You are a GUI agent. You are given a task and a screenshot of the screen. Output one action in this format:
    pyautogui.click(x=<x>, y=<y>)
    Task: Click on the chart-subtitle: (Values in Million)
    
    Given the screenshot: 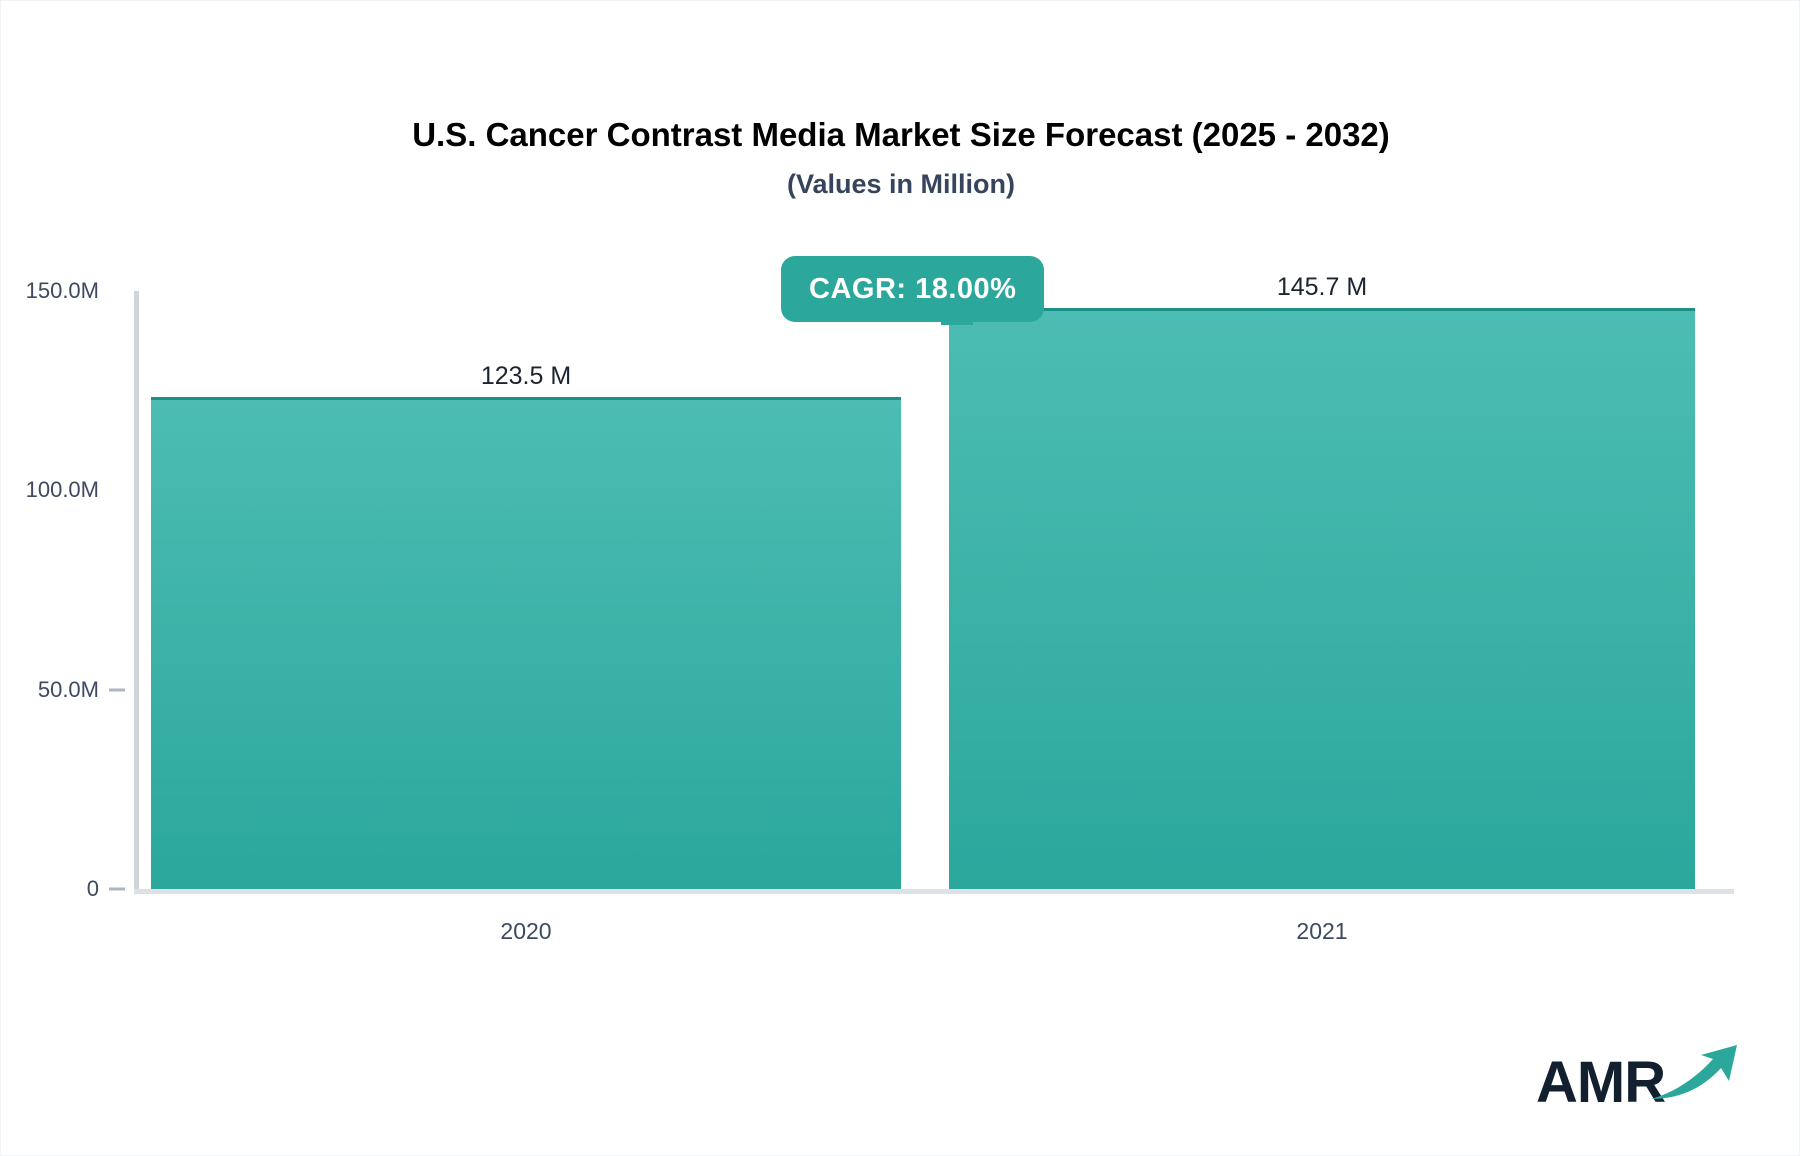 What is the action you would take?
    pyautogui.click(x=901, y=184)
    